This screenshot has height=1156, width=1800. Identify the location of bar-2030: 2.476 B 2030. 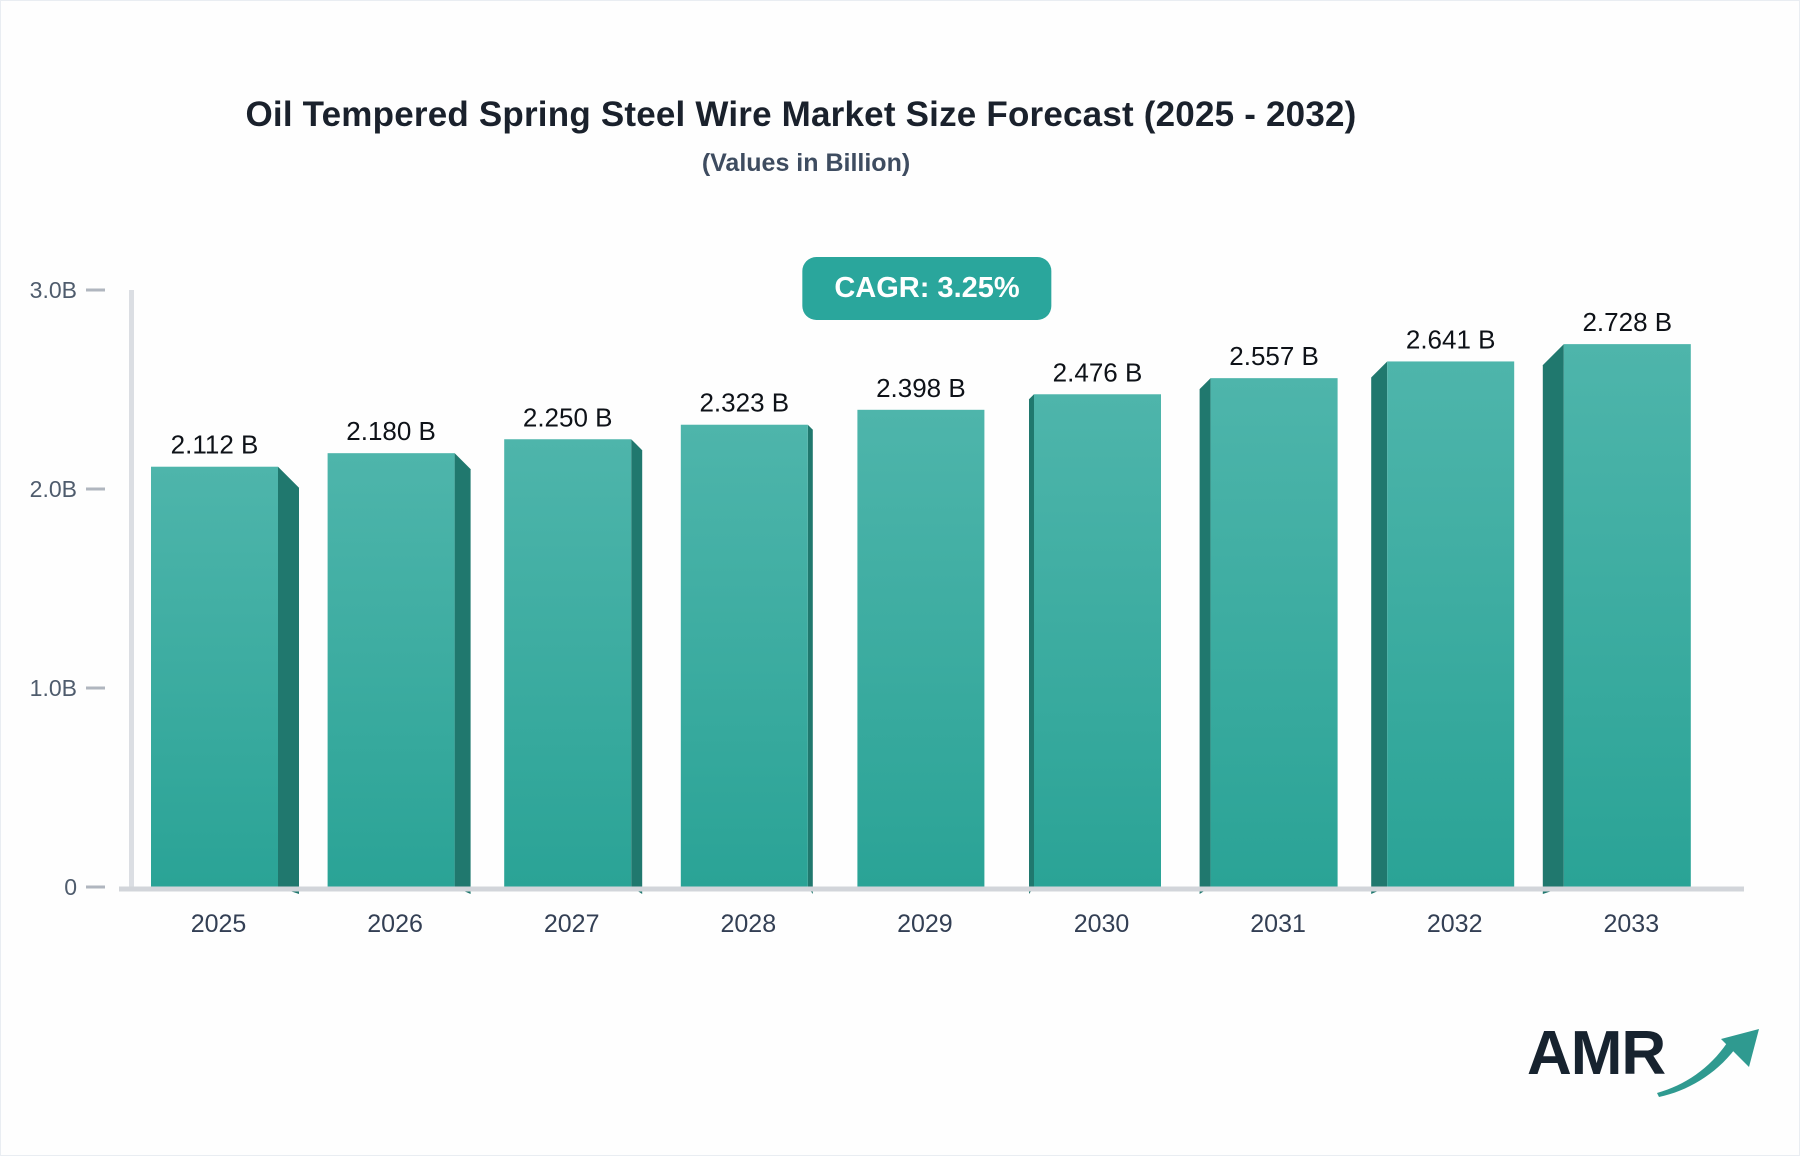
(1095, 647).